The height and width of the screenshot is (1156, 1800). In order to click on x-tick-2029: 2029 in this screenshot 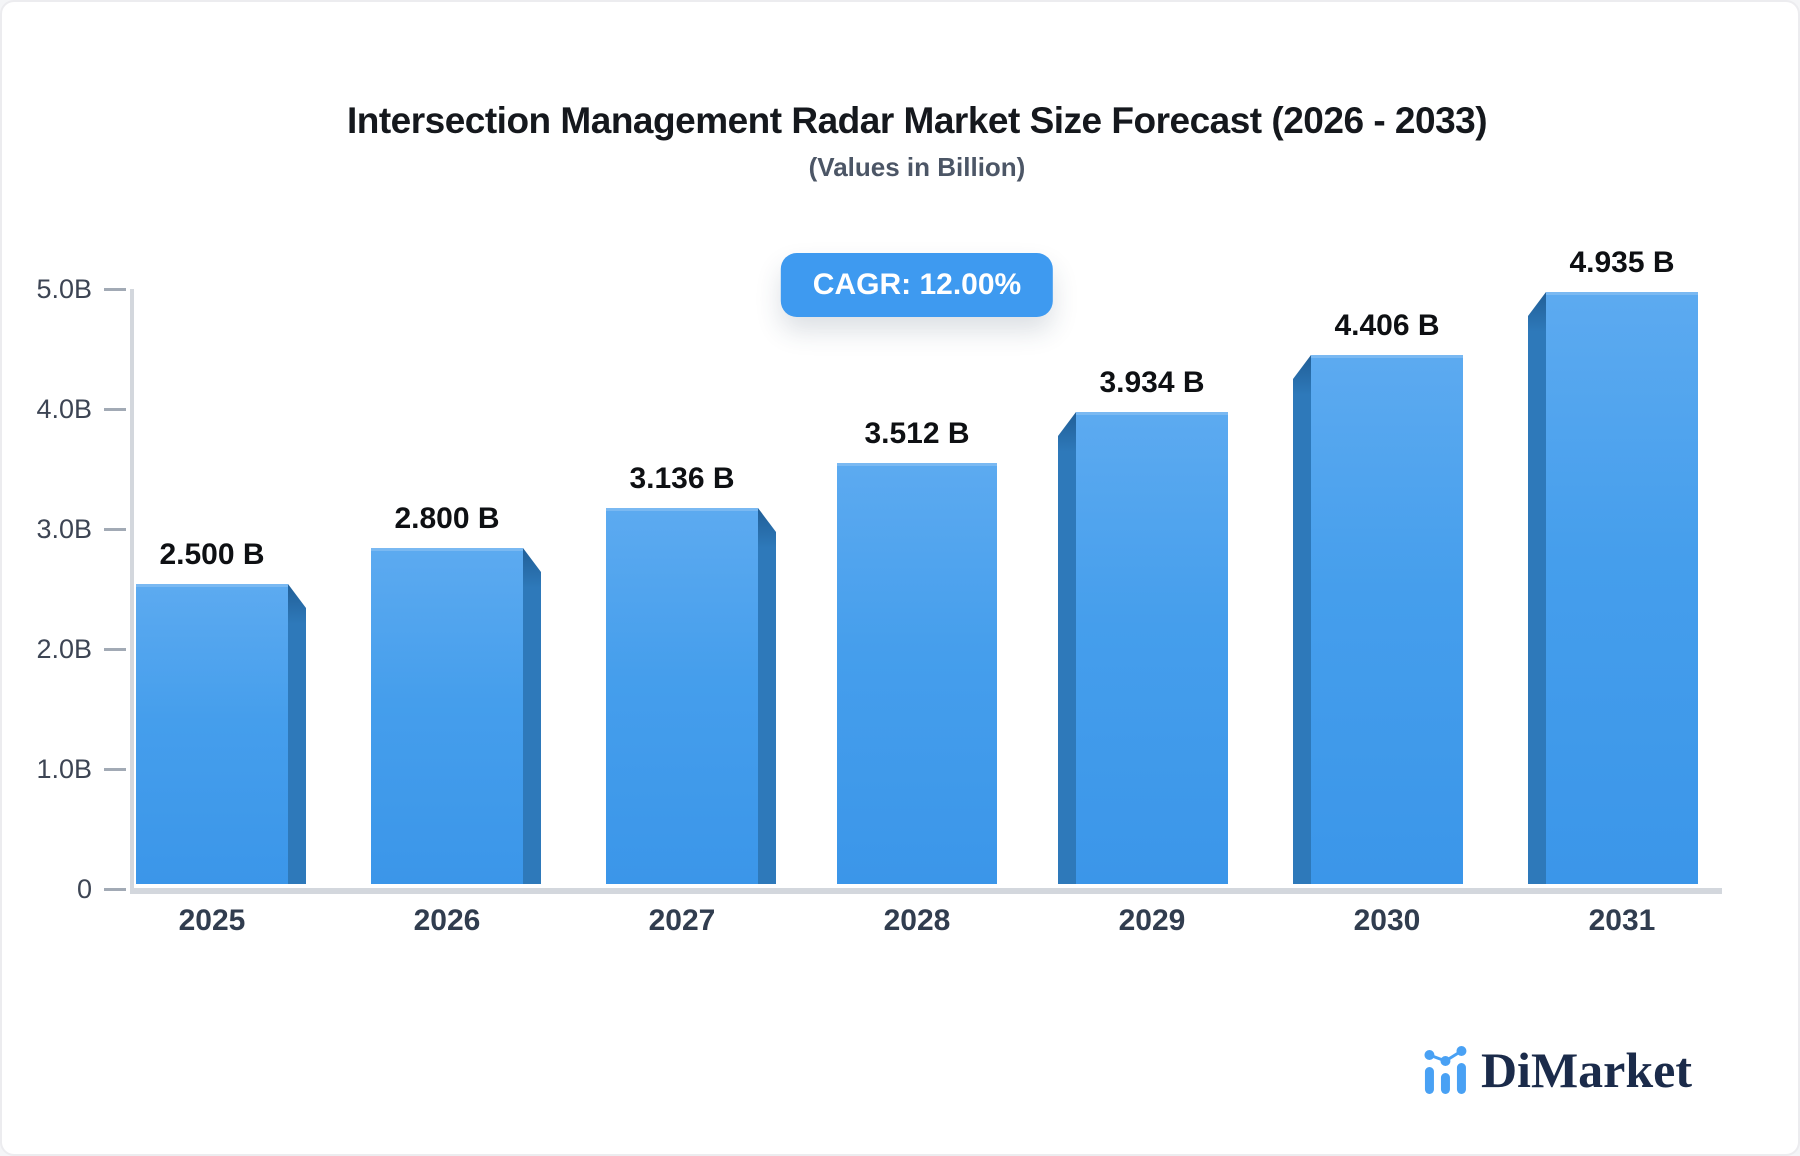, I will do `click(1152, 920)`.